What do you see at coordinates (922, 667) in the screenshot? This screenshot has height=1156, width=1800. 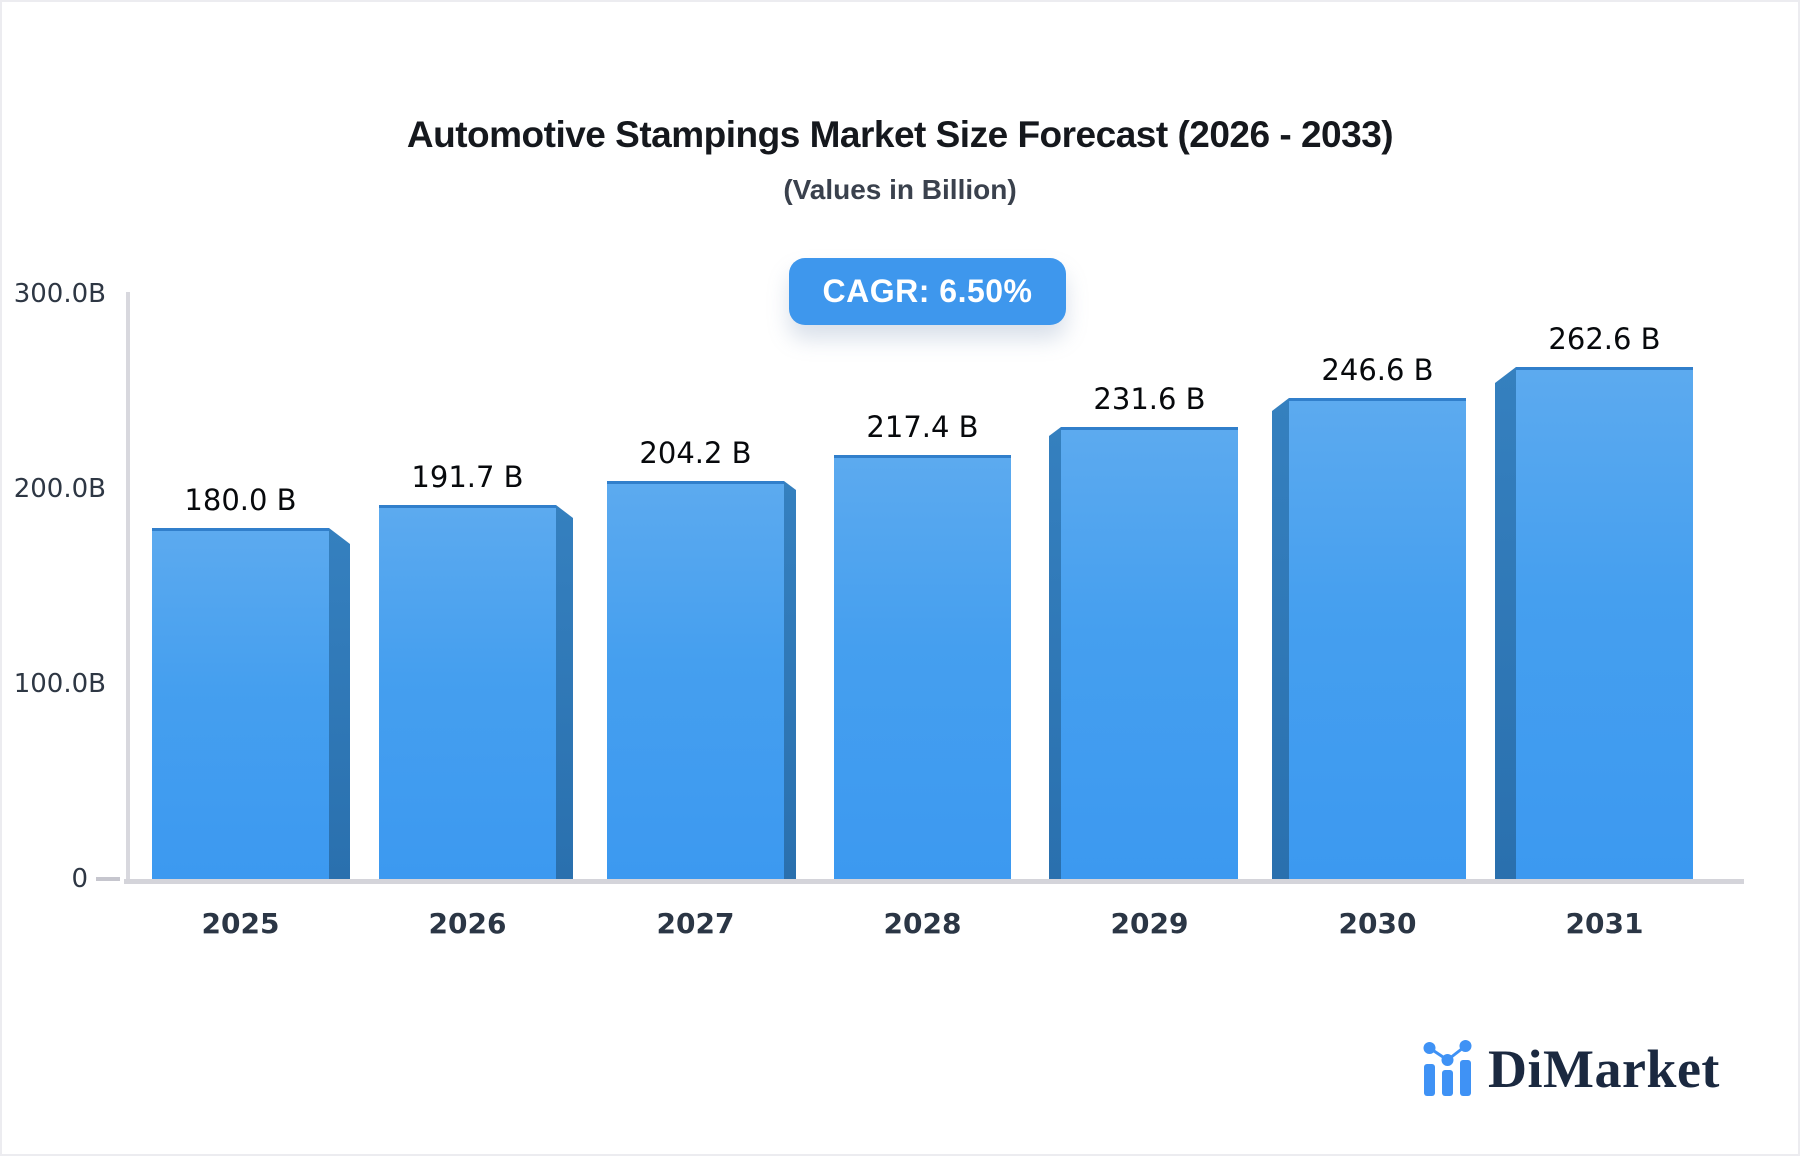 I see `bar-2028` at bounding box center [922, 667].